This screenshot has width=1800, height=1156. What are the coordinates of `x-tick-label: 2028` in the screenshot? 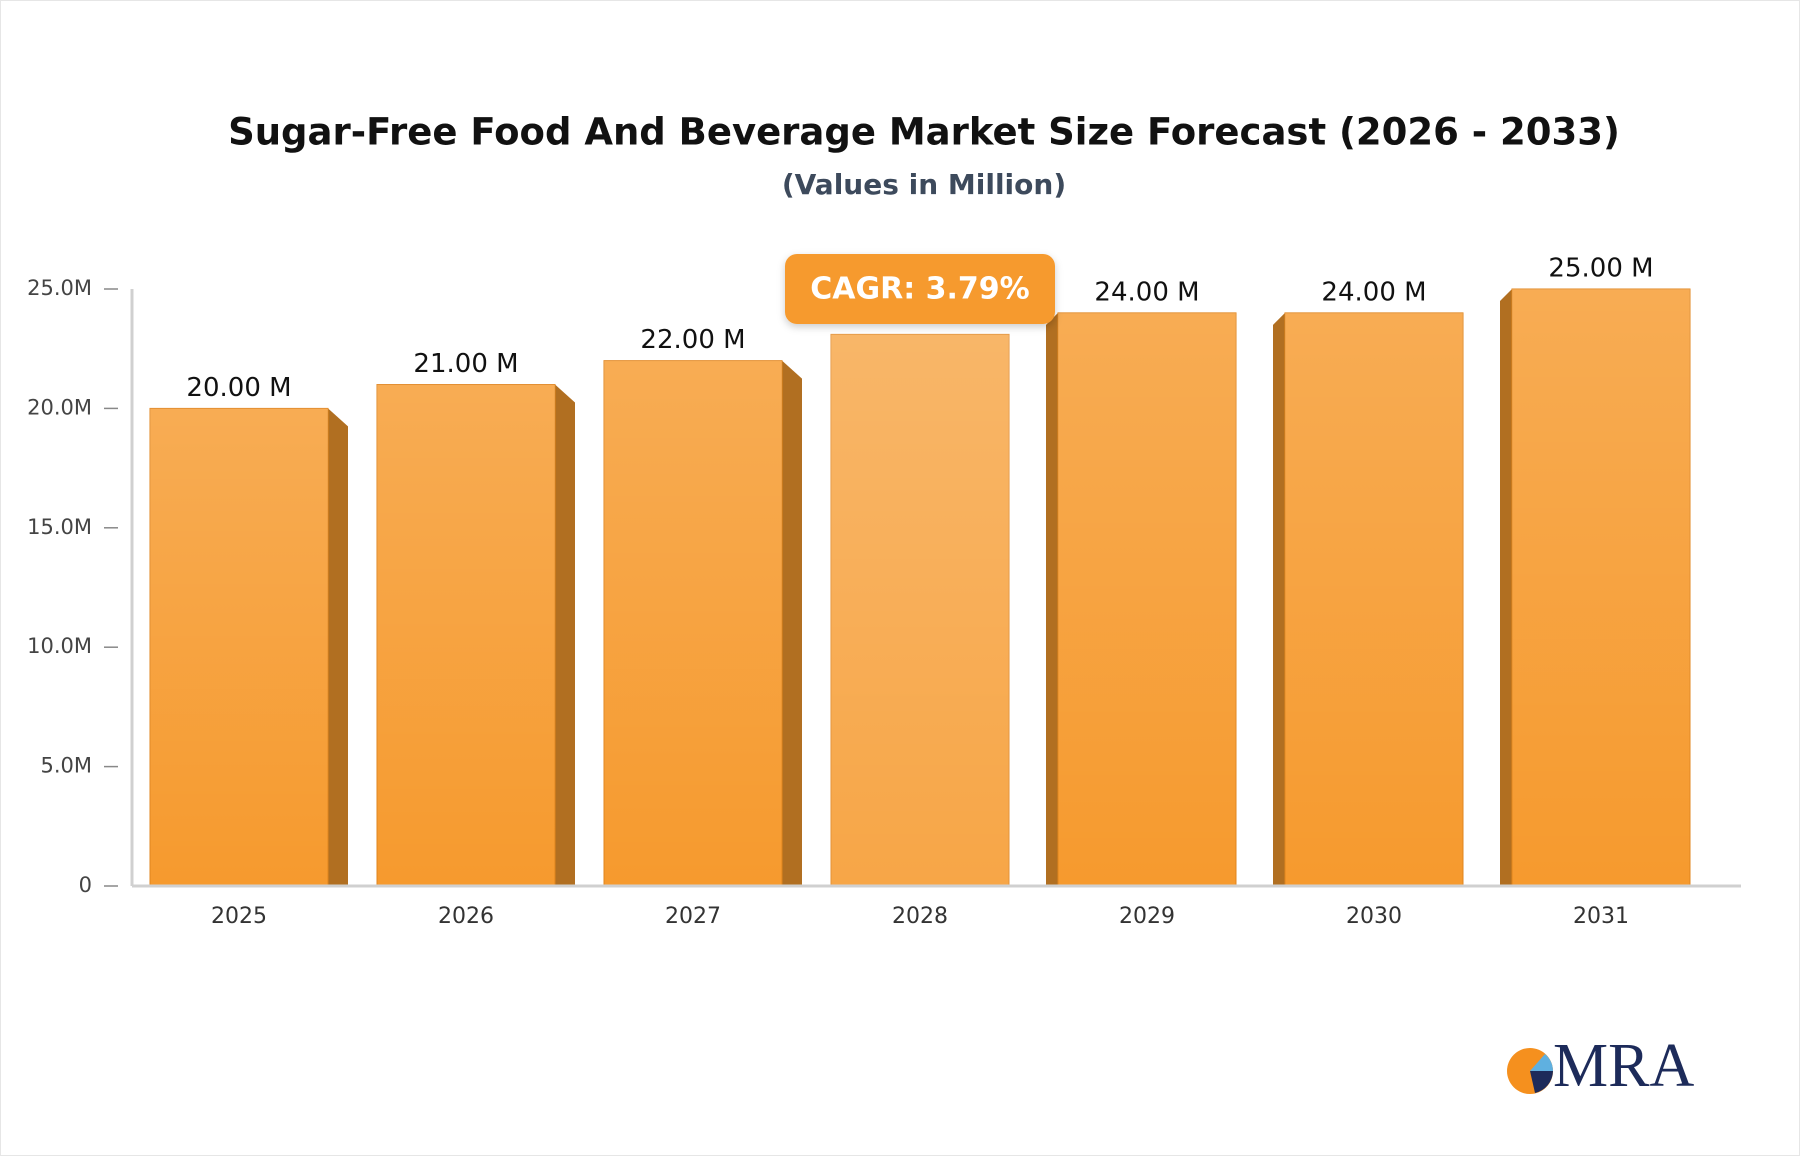 It's located at (920, 916).